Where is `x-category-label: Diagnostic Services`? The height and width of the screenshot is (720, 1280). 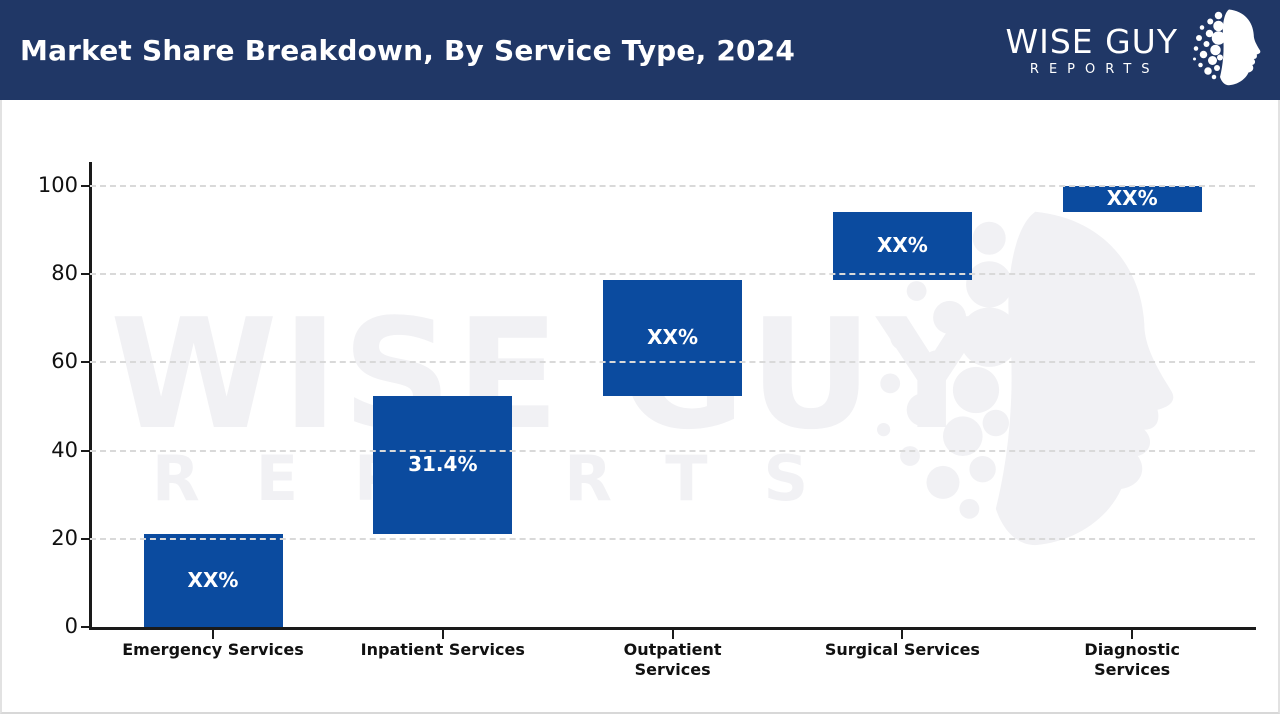 x-category-label: Diagnostic Services is located at coordinates (1132, 659).